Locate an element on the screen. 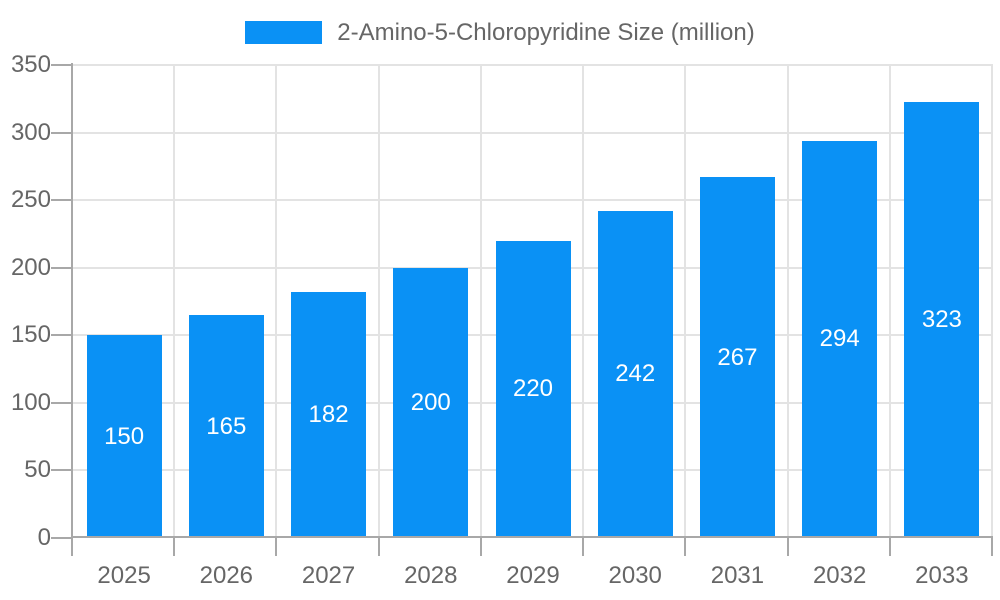 The image size is (1000, 600). bar: 267 is located at coordinates (737, 357).